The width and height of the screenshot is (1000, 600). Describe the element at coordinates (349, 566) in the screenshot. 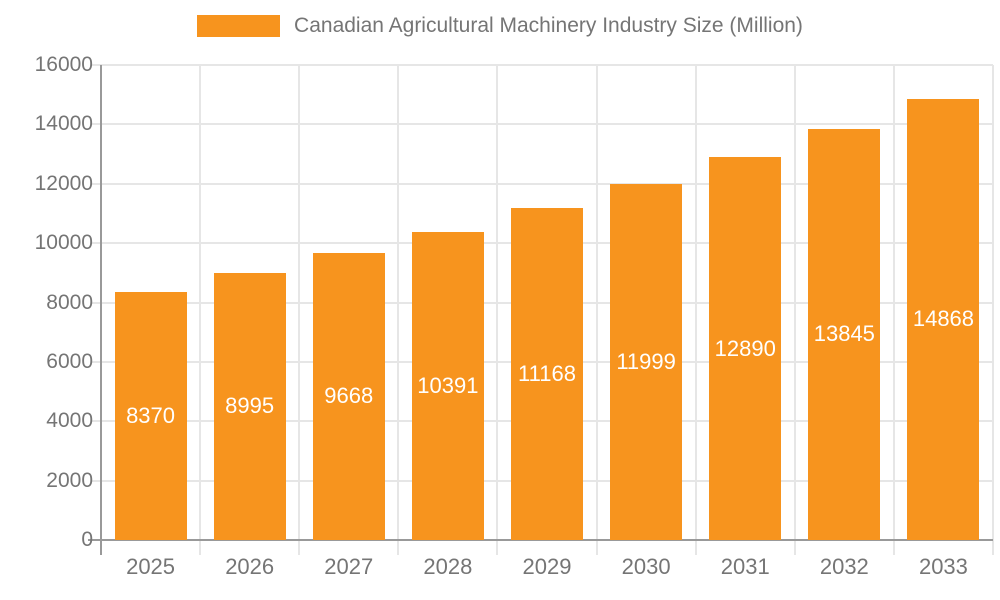

I see `x-axis-tick-label: 2027` at that location.